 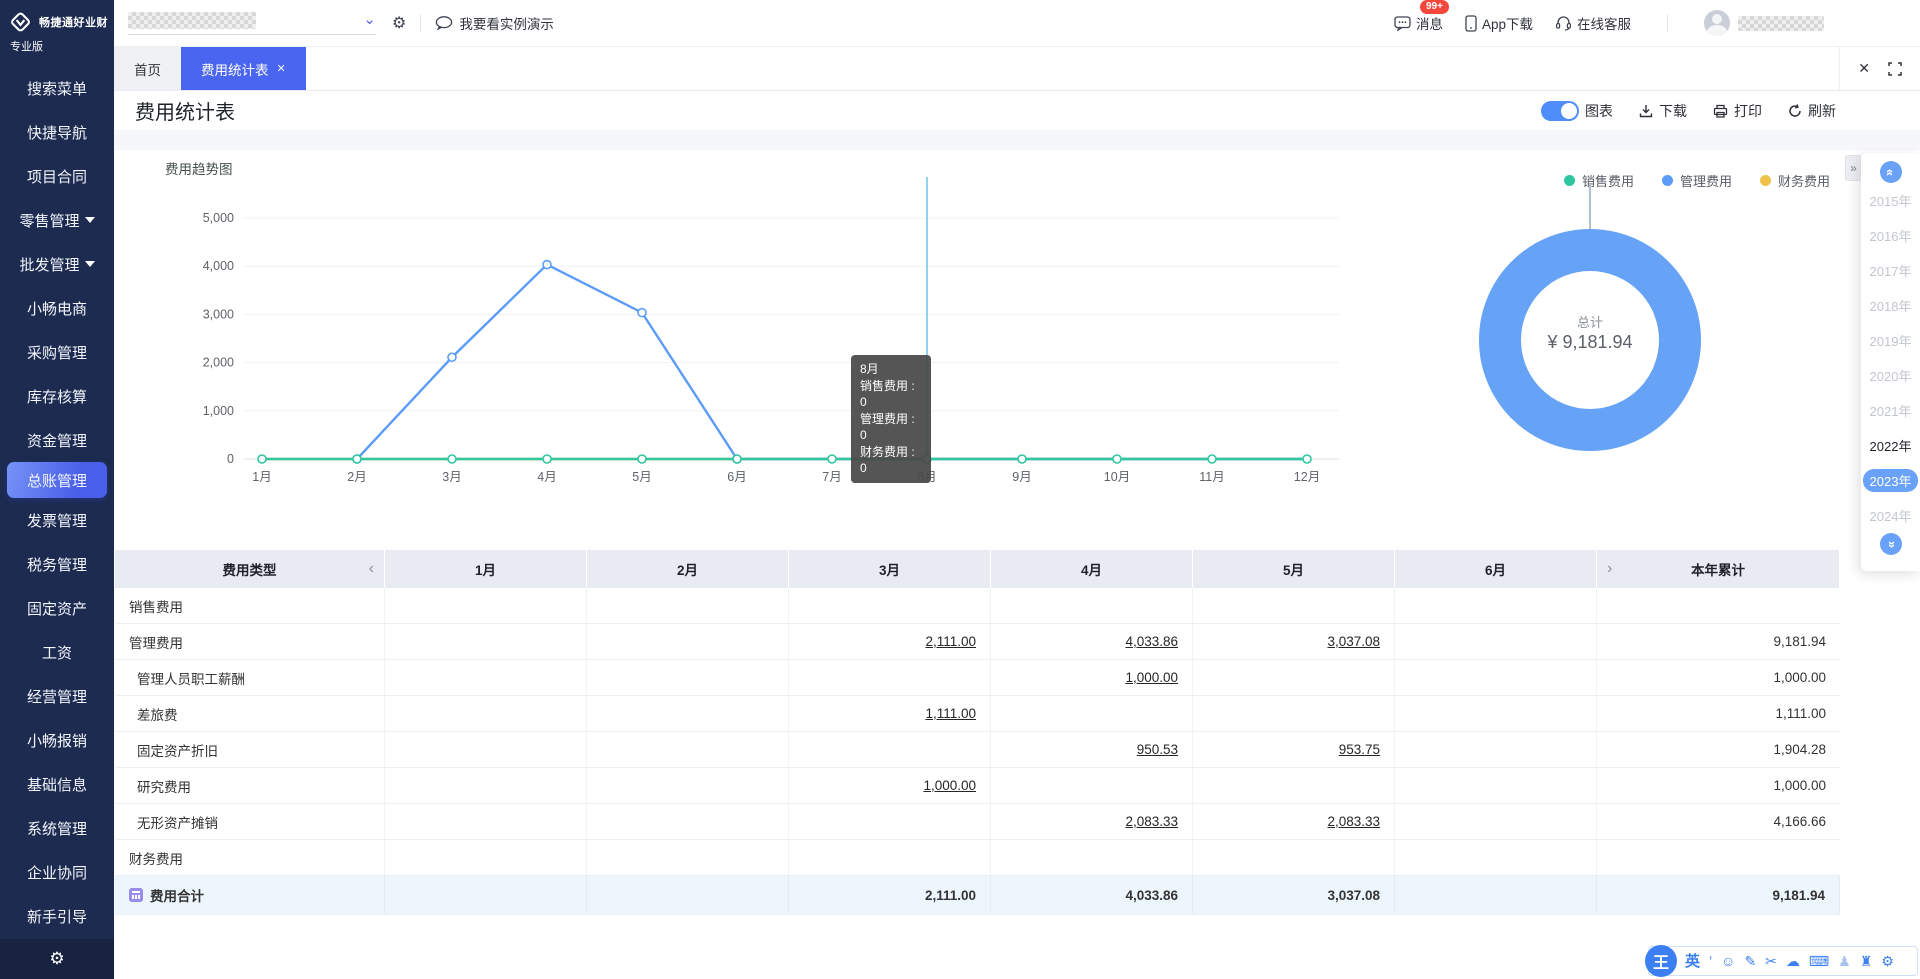 I want to click on year-item-2021年: 2021年, so click(x=1890, y=411).